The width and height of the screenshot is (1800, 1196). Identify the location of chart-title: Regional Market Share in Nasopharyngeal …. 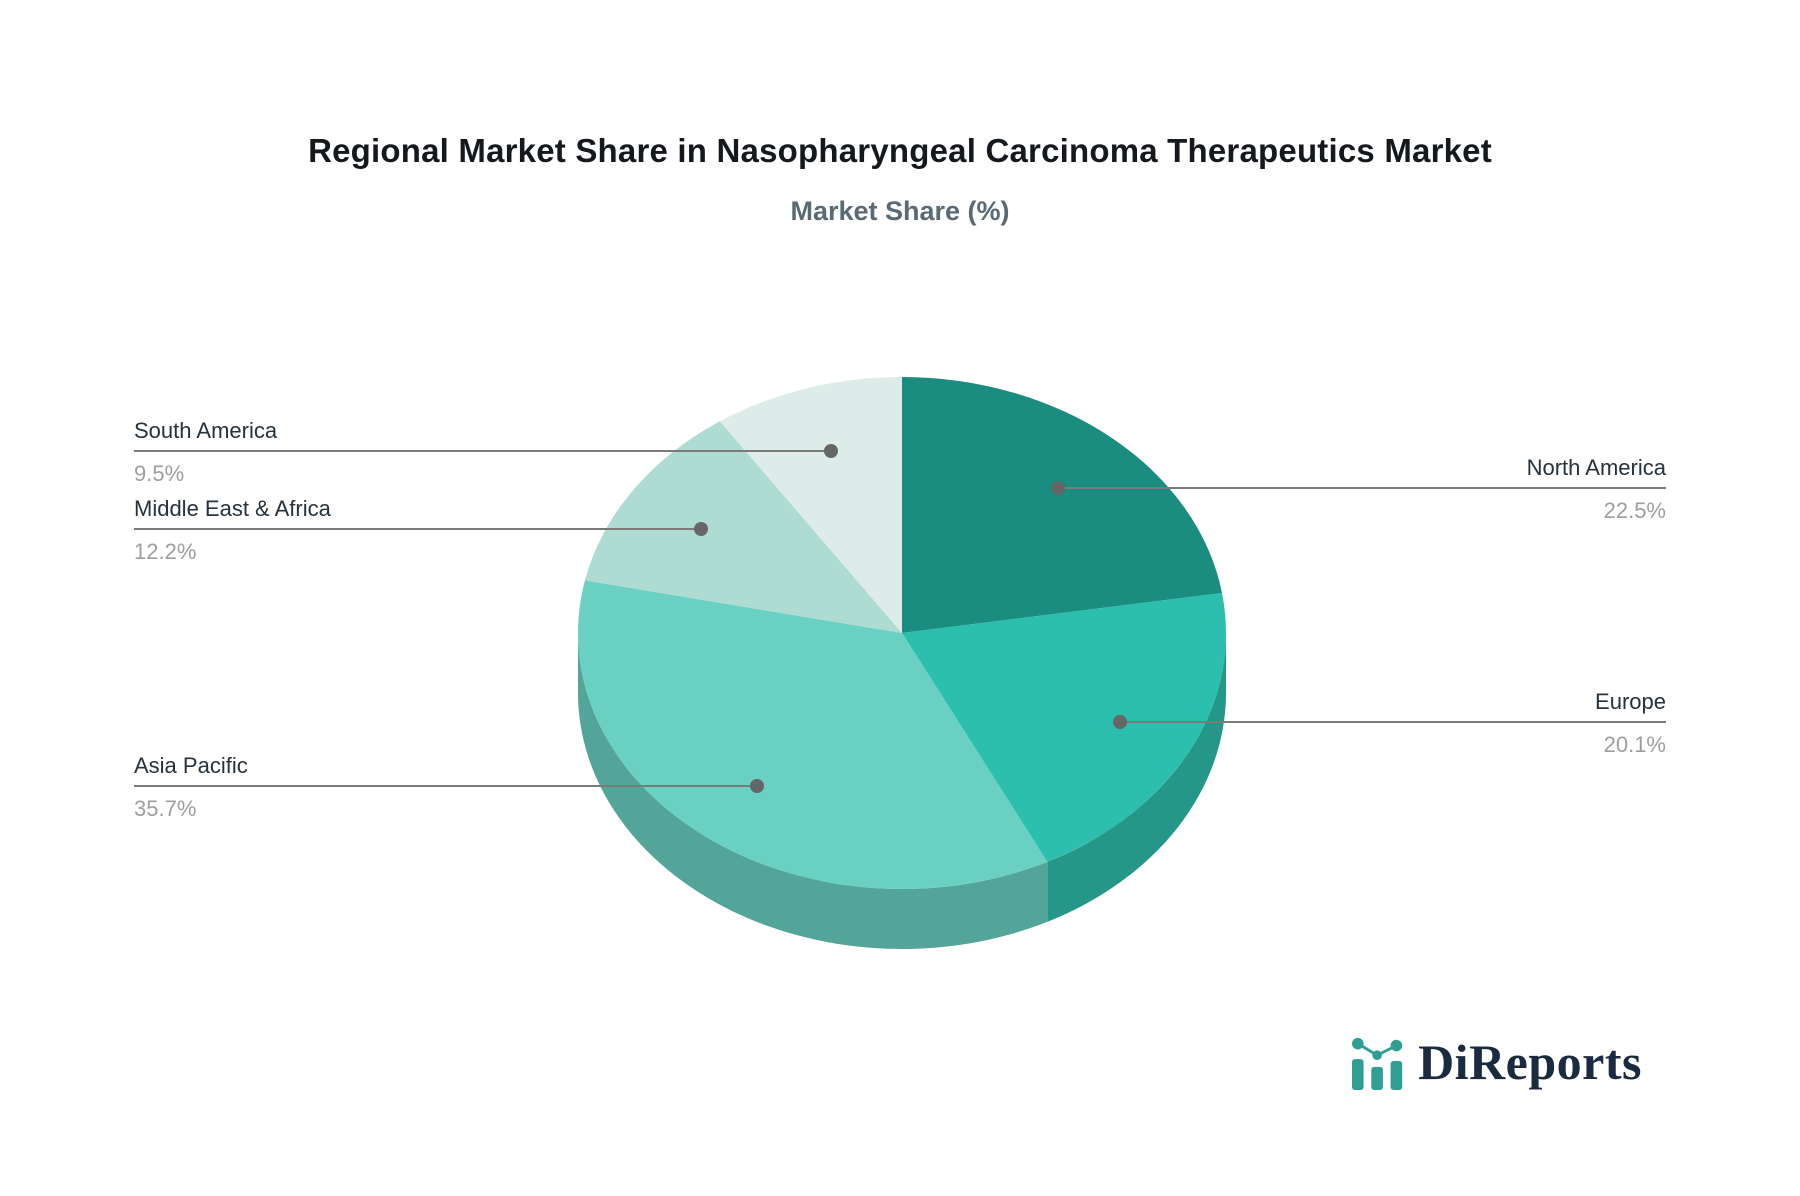
(900, 150).